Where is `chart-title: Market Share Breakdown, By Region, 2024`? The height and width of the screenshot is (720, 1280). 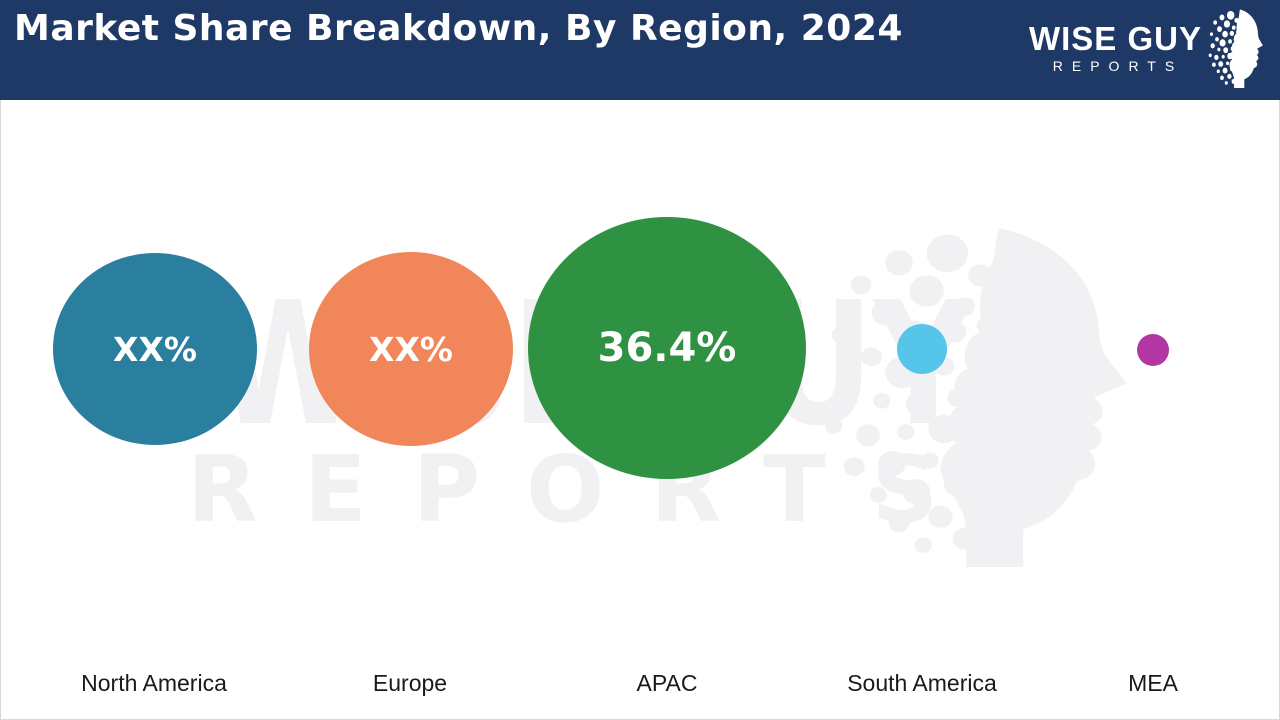 chart-title: Market Share Breakdown, By Region, 2024 is located at coordinates (458, 28).